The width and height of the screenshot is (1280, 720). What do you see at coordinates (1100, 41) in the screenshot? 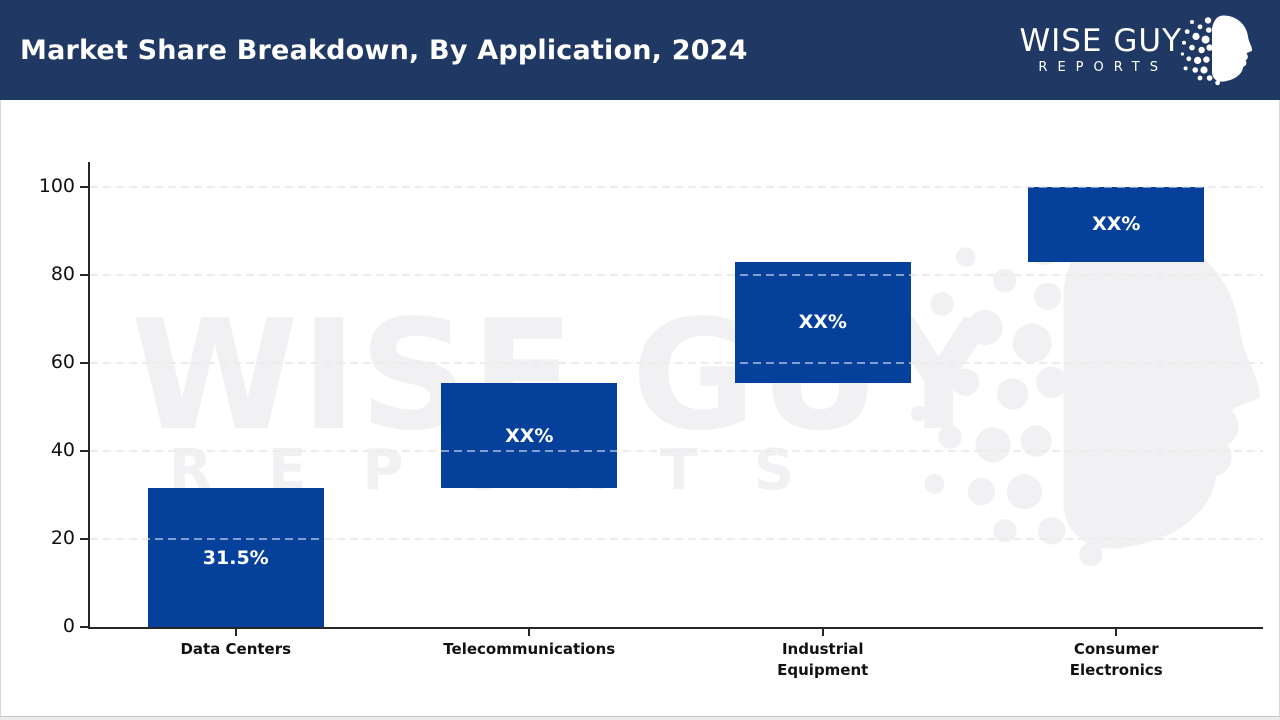
I see `logo-line1: WISE GUY` at bounding box center [1100, 41].